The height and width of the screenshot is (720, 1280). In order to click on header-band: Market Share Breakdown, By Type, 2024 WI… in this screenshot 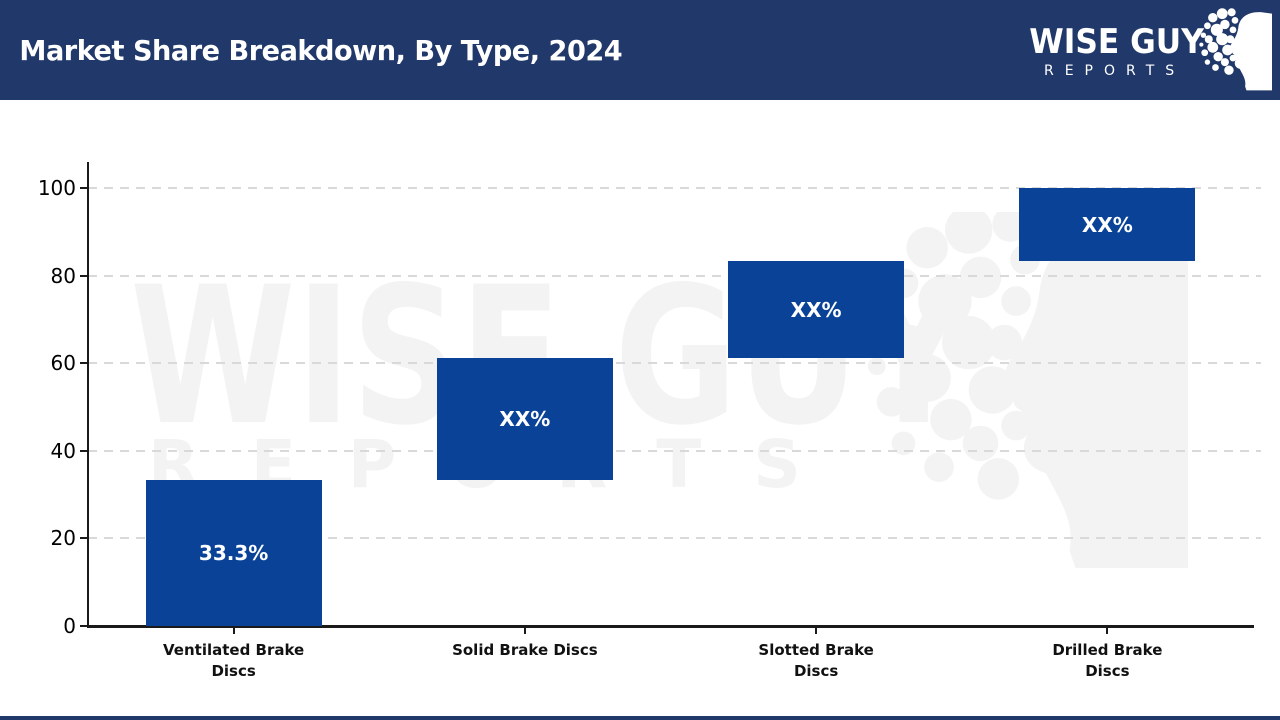, I will do `click(640, 50)`.